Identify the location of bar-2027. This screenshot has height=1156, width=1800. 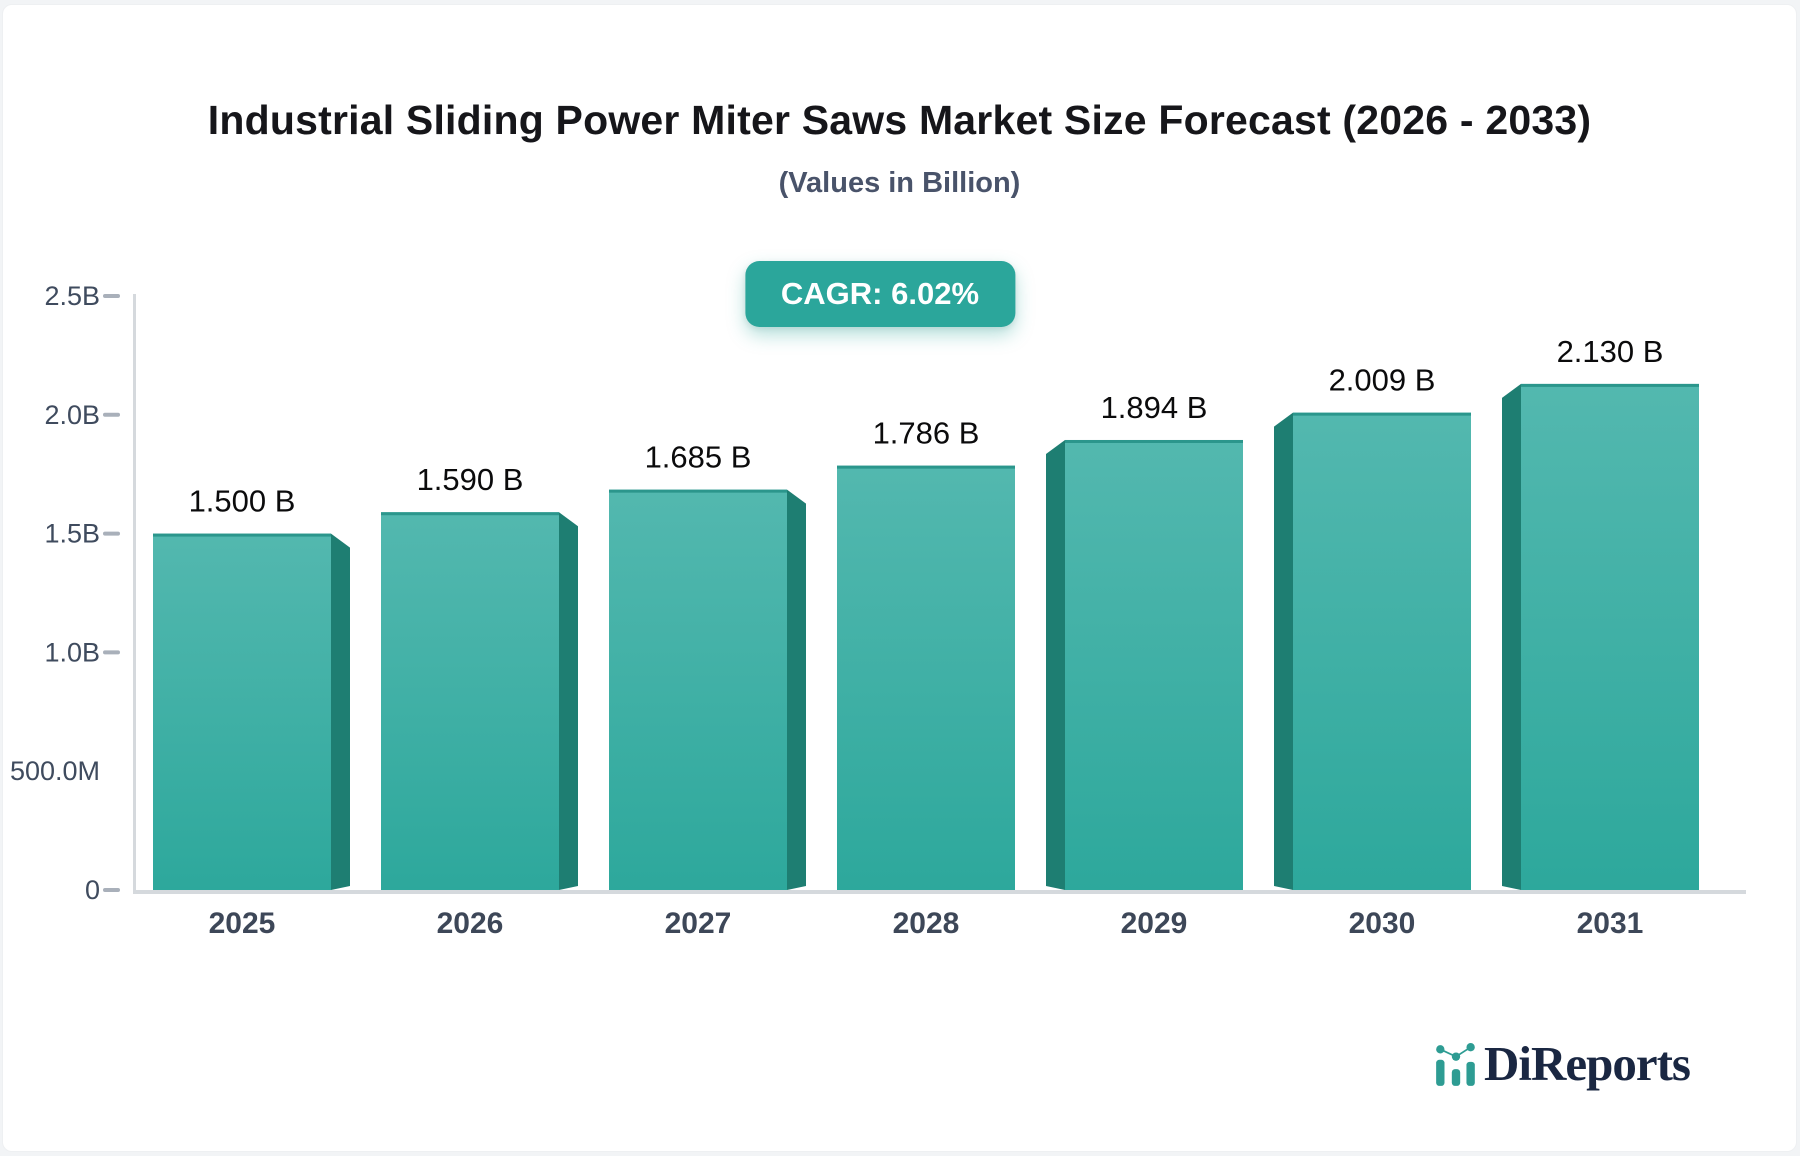
(707, 689).